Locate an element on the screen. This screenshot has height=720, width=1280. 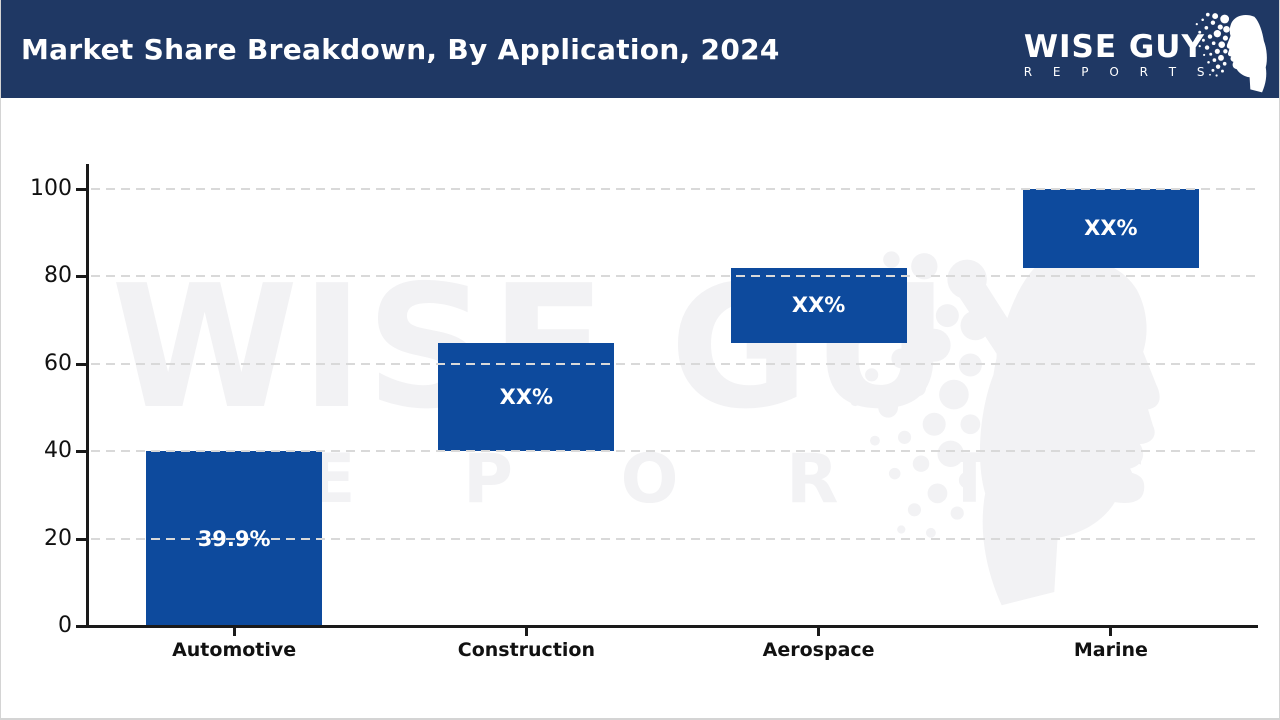
x-tick-label: Automotive is located at coordinates (234, 650).